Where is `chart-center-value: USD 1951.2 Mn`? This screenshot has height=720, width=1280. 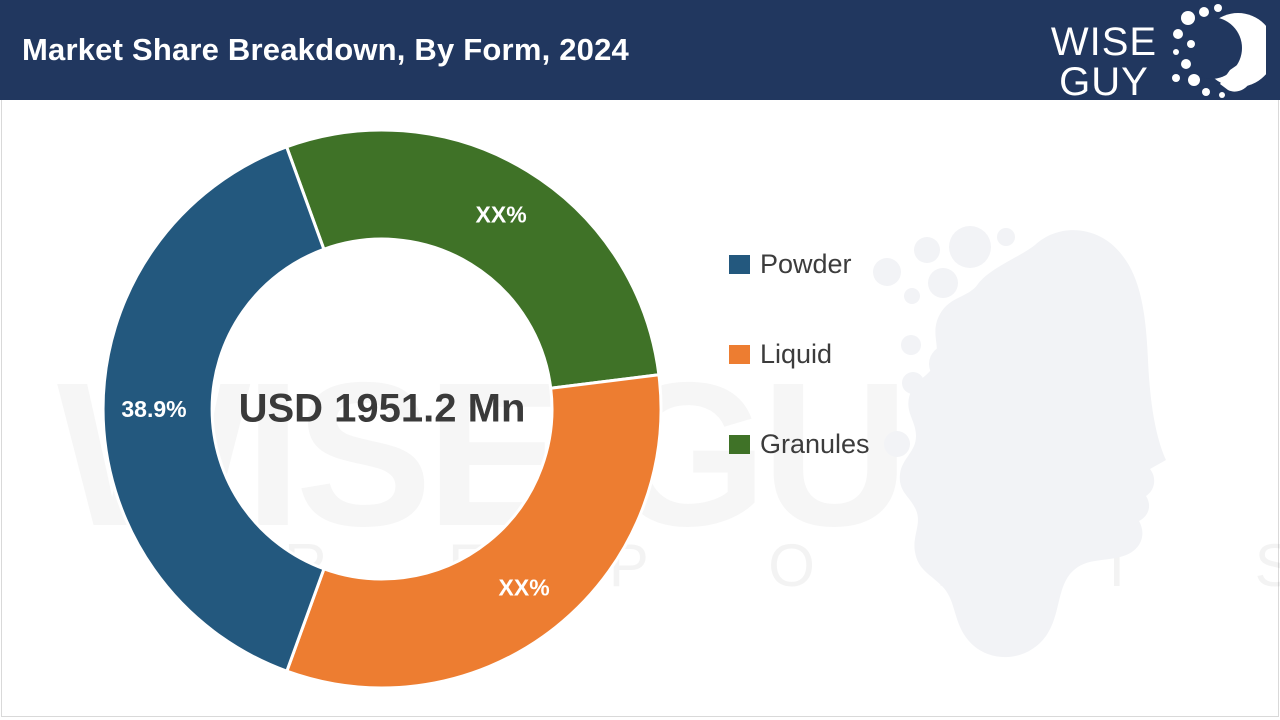 chart-center-value: USD 1951.2 Mn is located at coordinates (382, 408).